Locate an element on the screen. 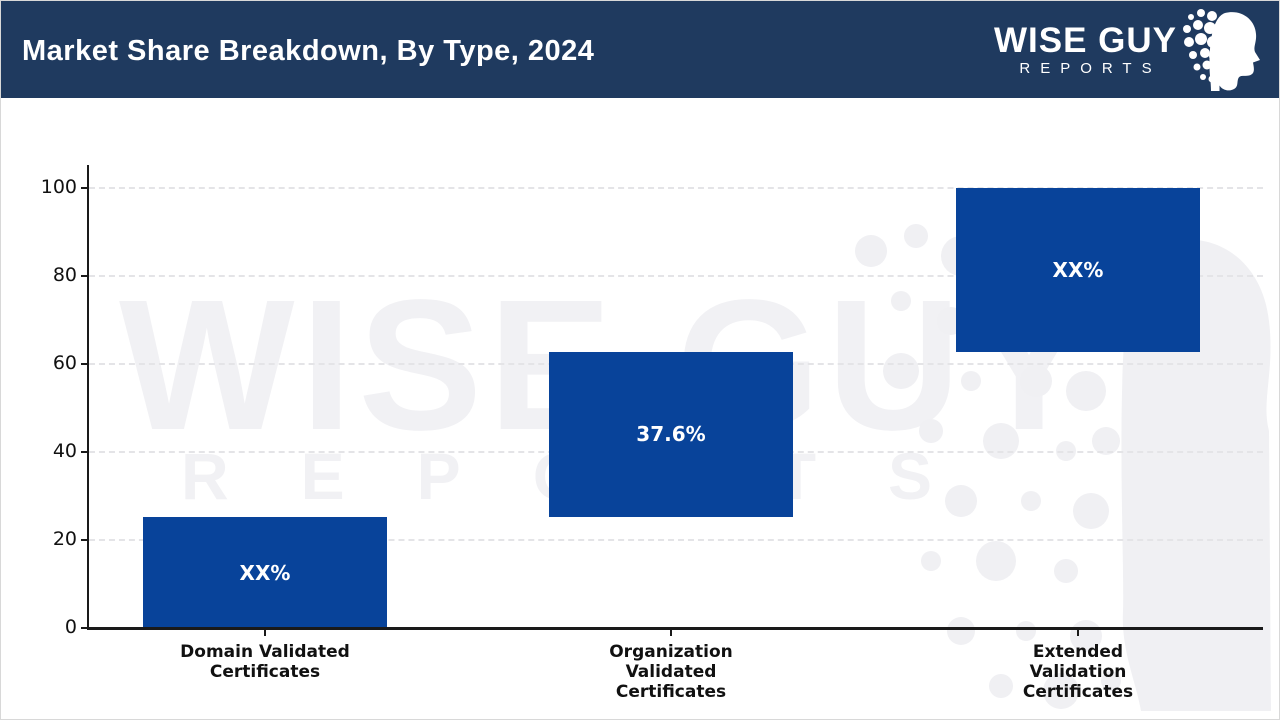  y-axis-spine is located at coordinates (88, 397).